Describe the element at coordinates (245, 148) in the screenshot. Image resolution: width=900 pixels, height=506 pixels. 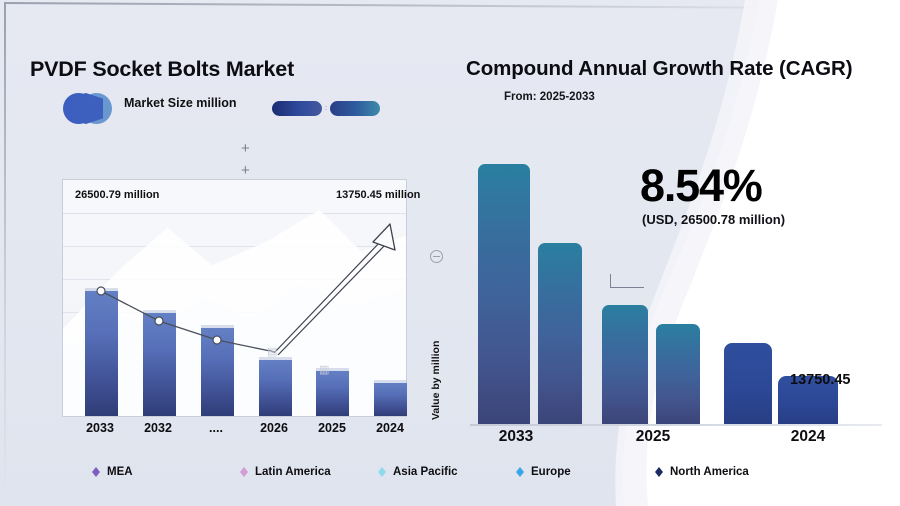
I see `plus-icon-1: +` at that location.